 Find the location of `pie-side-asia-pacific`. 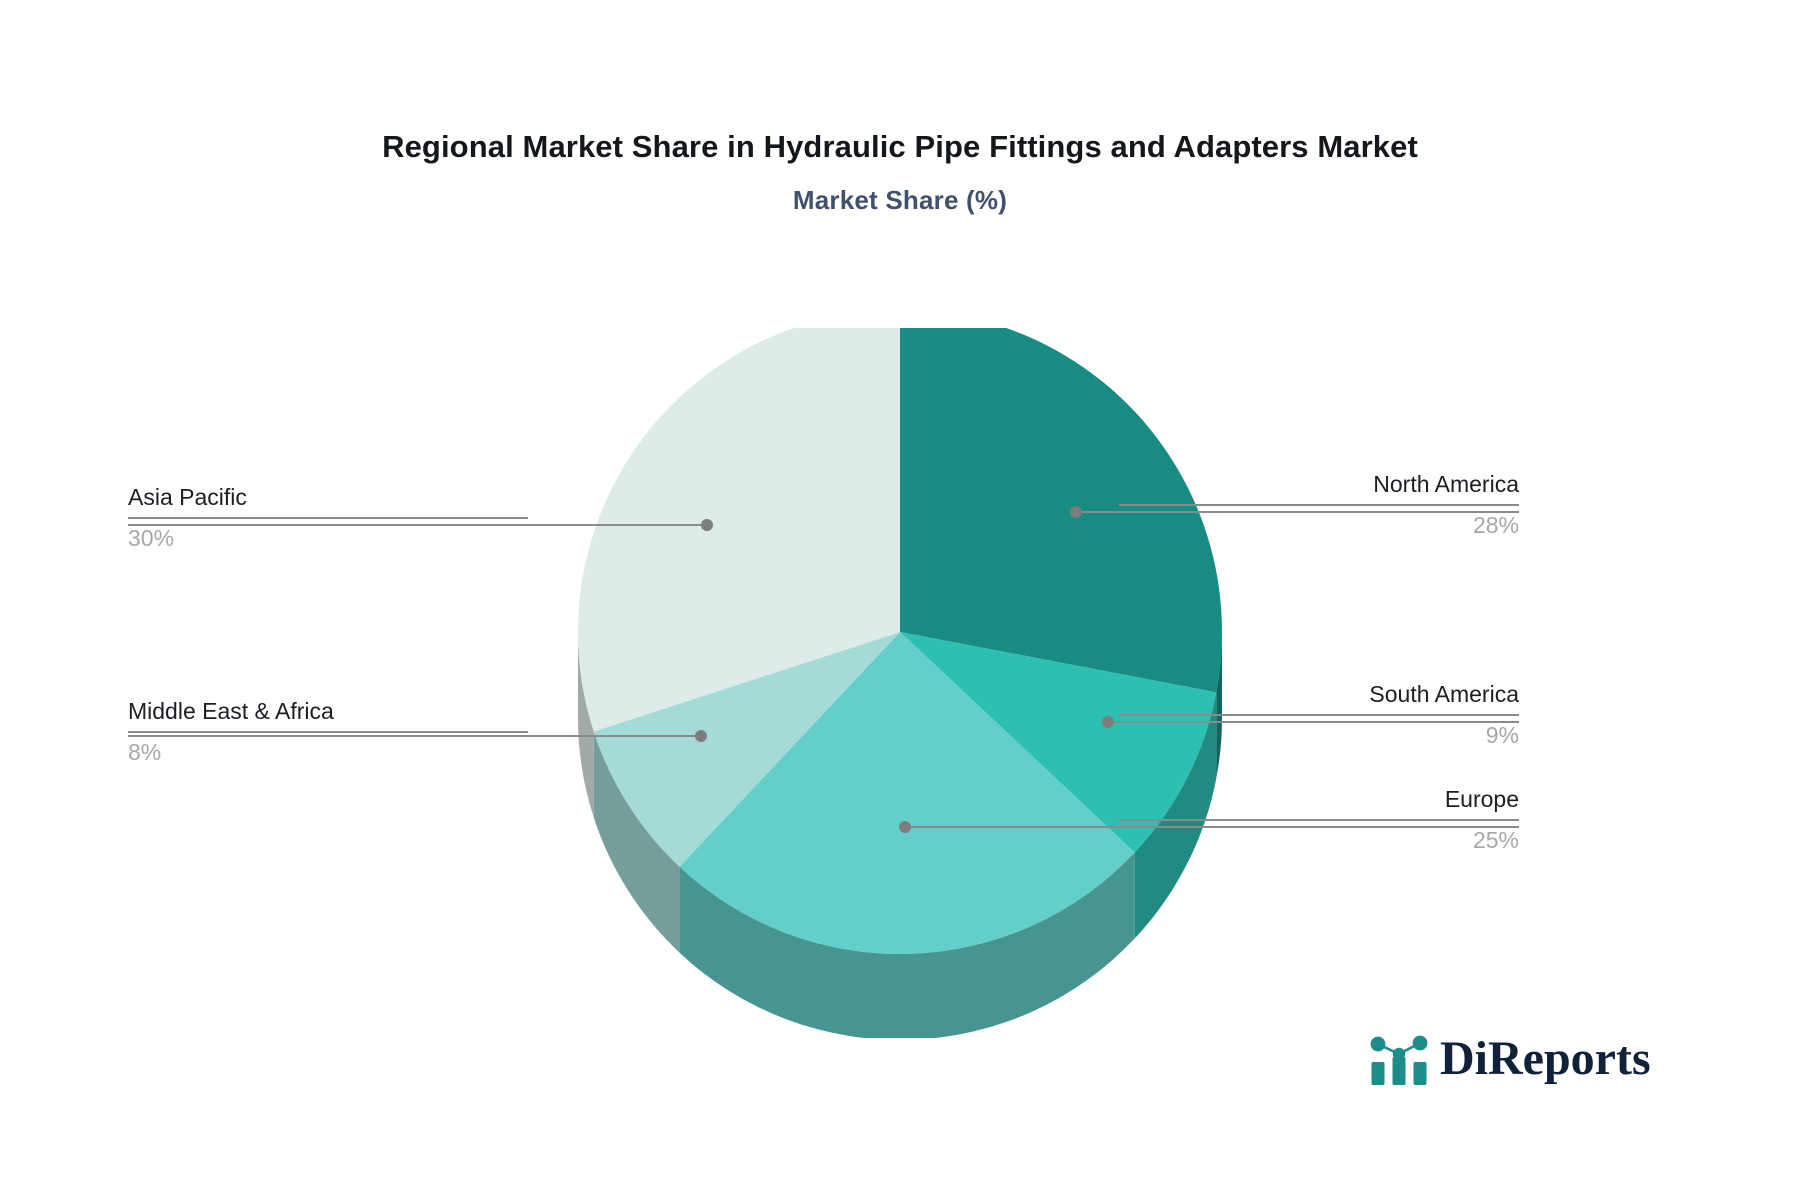

pie-side-asia-pacific is located at coordinates (586, 725).